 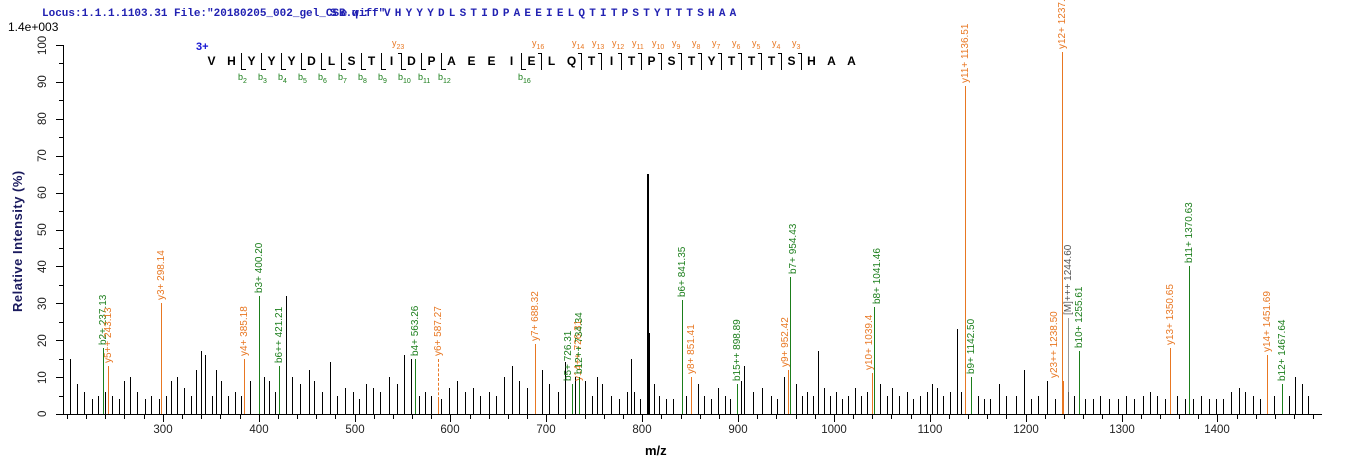 What do you see at coordinates (415, 330) in the screenshot?
I see `peak-annotation-label: b4+ 563.26` at bounding box center [415, 330].